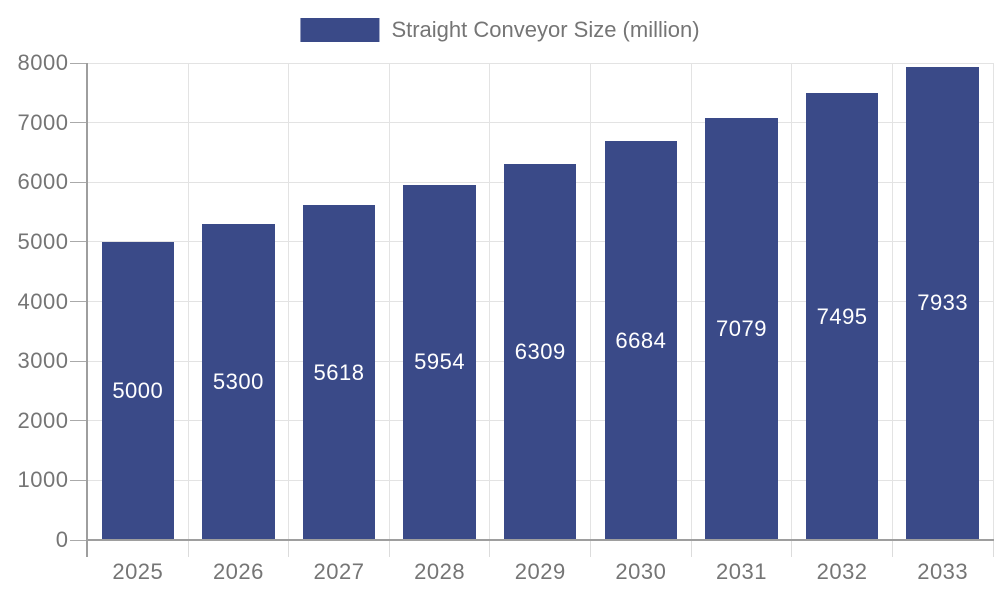  Describe the element at coordinates (545, 29) in the screenshot. I see `legend-label: Straight Conveyor Size (million)` at that location.